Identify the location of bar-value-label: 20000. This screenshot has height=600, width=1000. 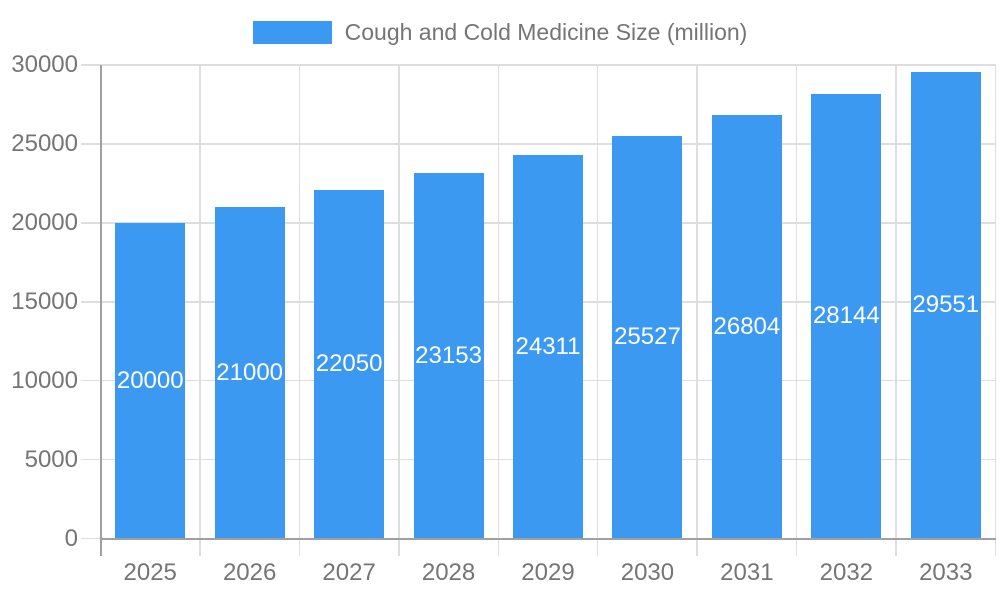
(150, 380).